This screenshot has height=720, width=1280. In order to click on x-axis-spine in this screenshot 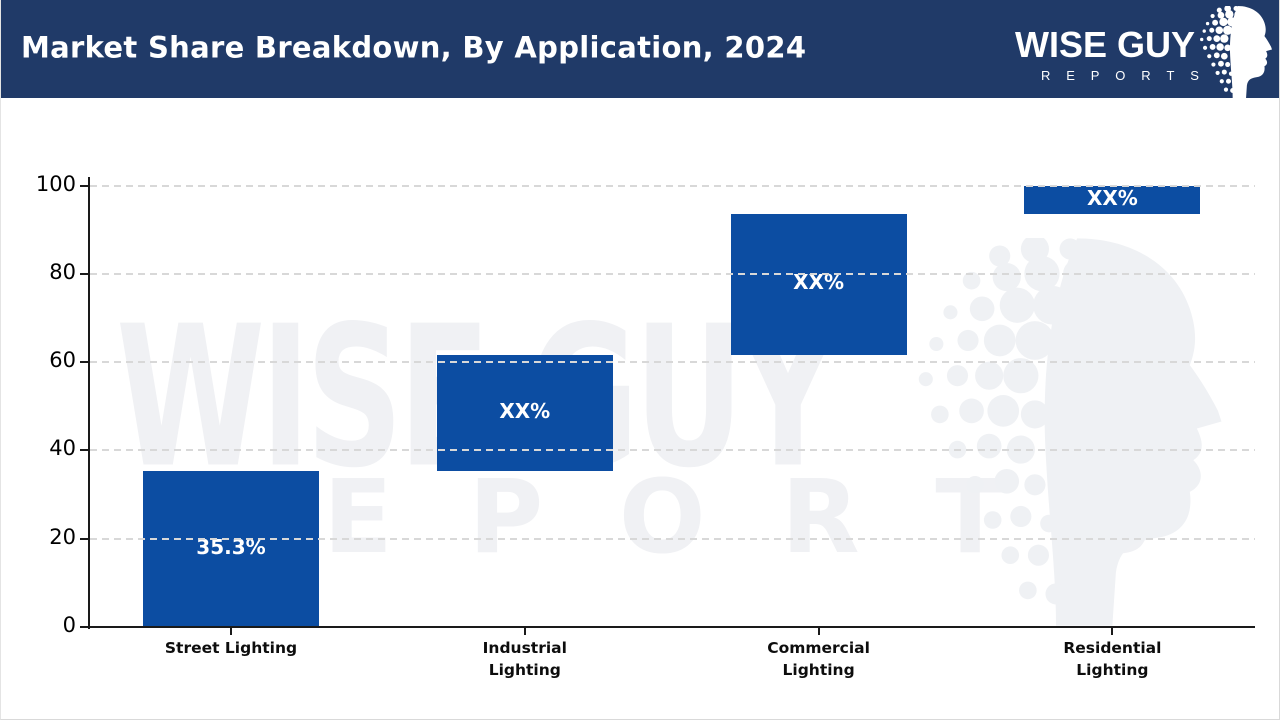, I will do `click(671, 627)`.